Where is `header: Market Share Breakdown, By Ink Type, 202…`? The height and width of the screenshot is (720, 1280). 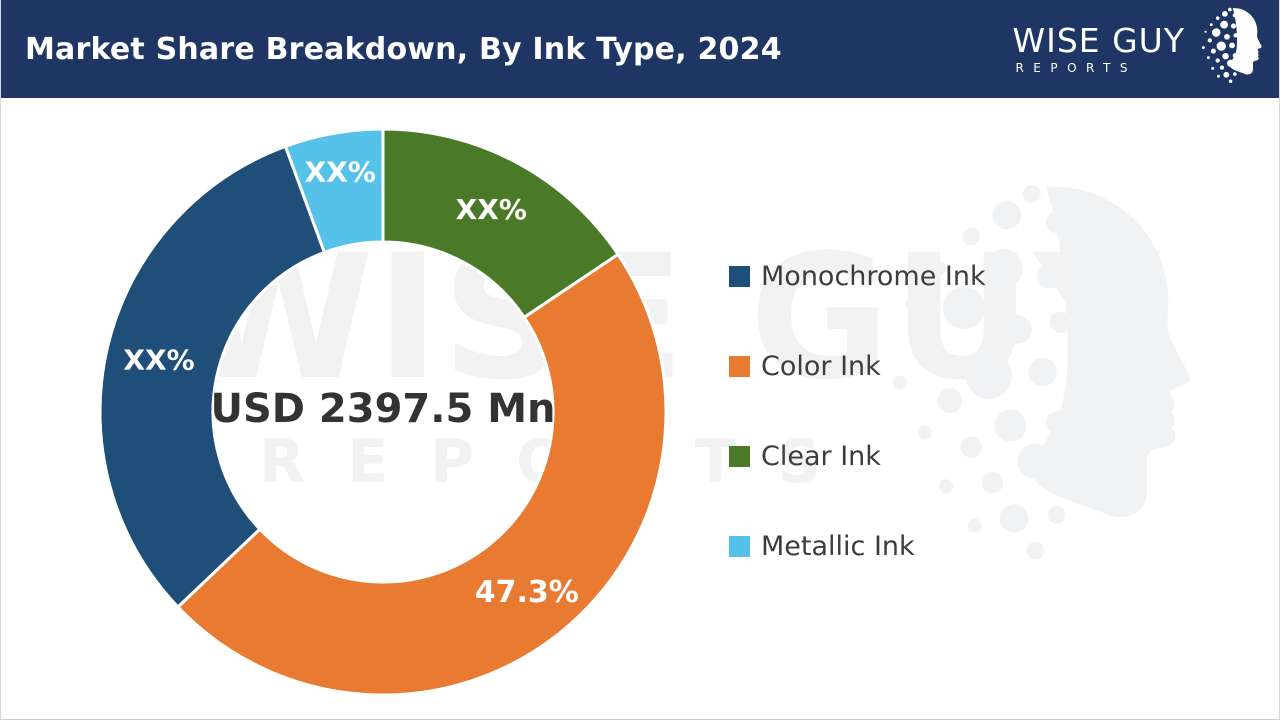 header: Market Share Breakdown, By Ink Type, 202… is located at coordinates (640, 49).